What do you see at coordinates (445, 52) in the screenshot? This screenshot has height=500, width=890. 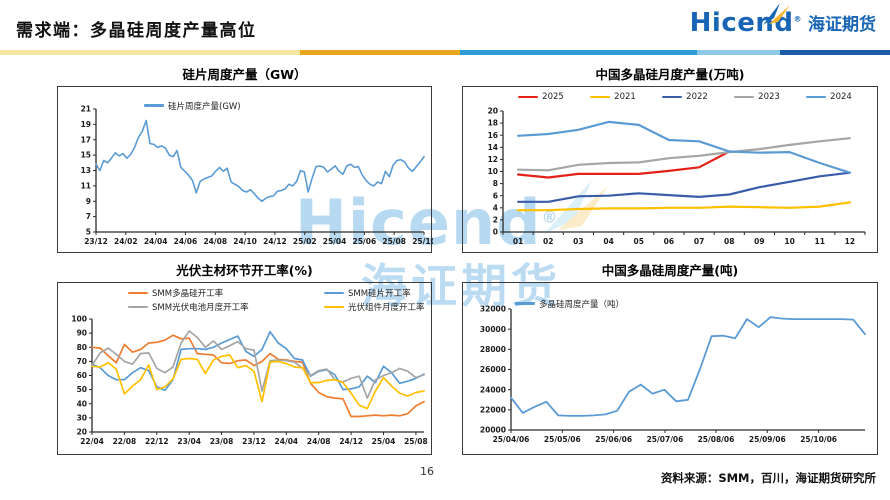 I see `header-accent-bar` at bounding box center [445, 52].